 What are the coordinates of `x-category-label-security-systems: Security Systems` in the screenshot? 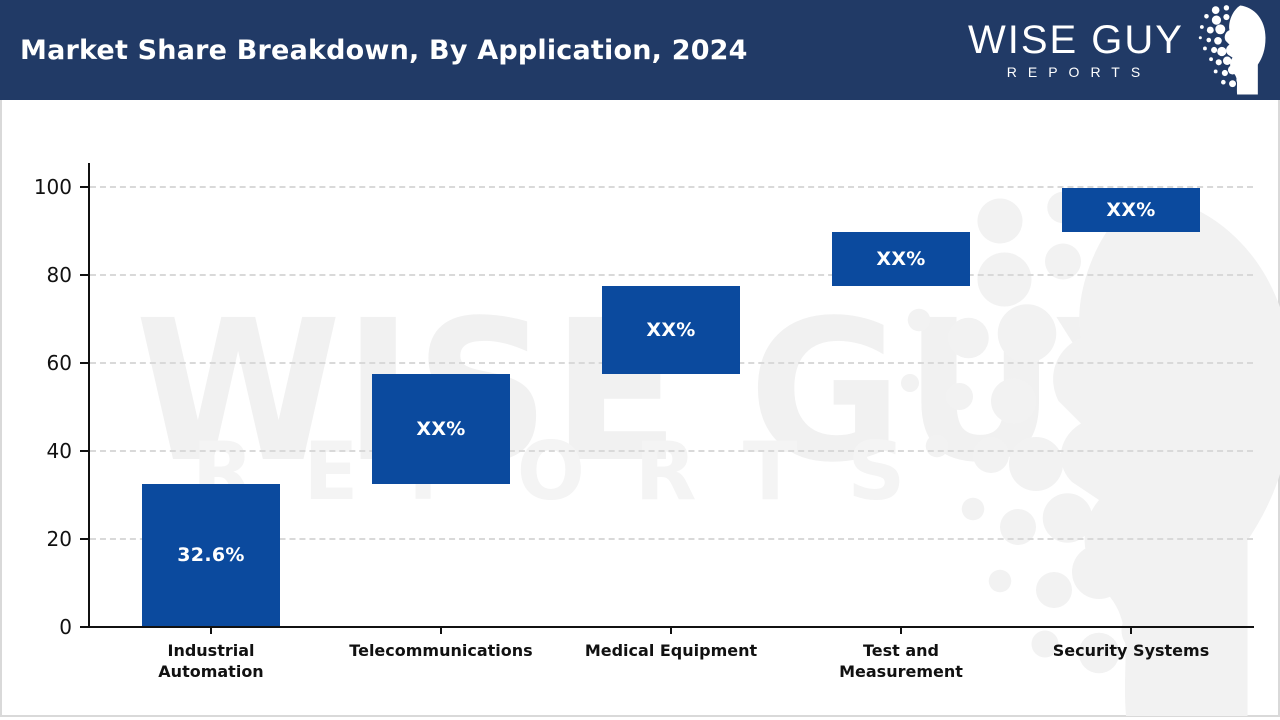 It's located at (1131, 650).